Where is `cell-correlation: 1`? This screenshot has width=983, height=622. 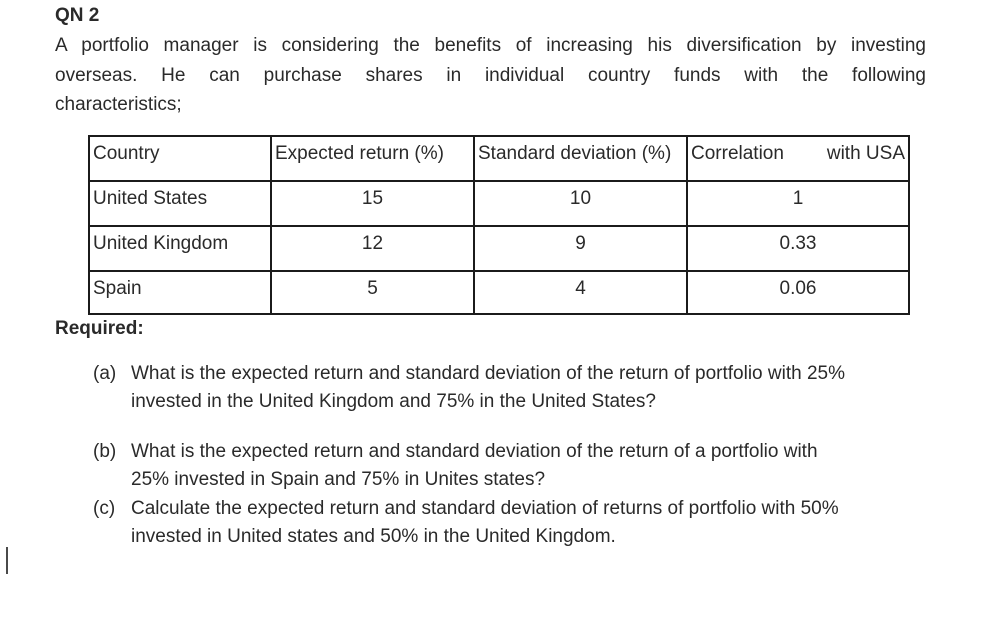
cell-correlation: 1 is located at coordinates (798, 203).